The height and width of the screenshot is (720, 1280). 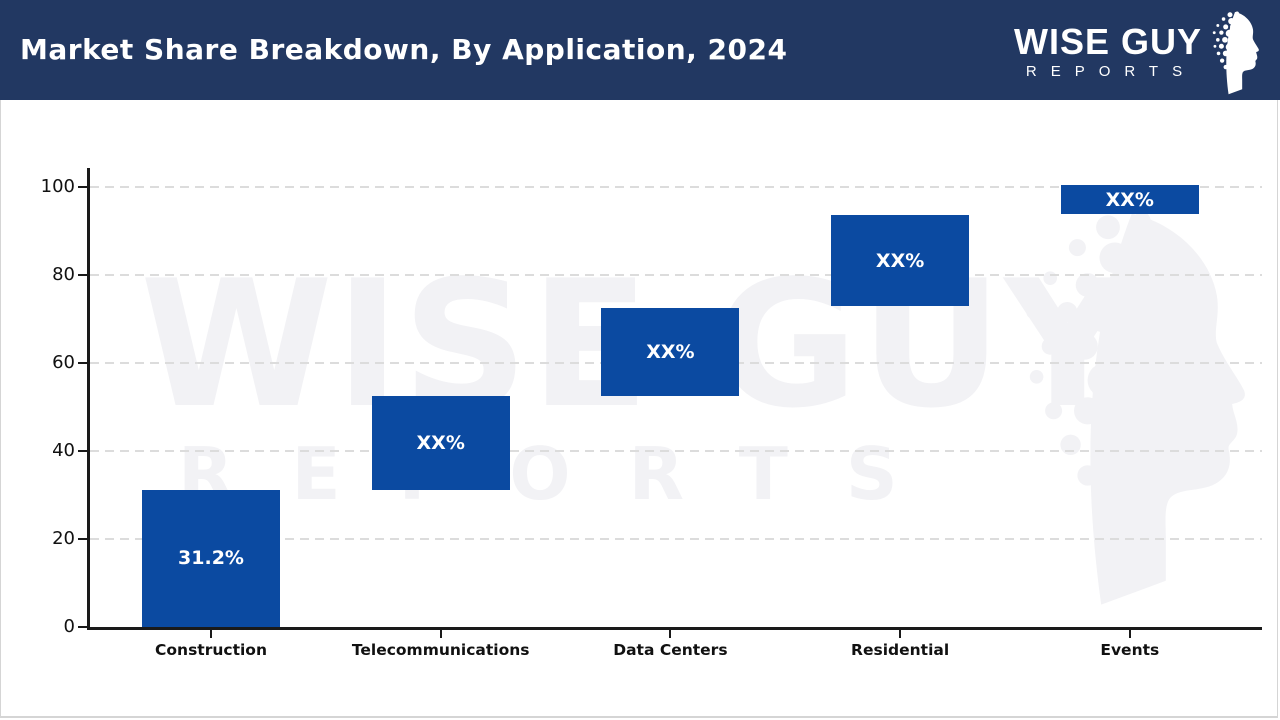 I want to click on x-axis-label: Data Centers, so click(x=670, y=650).